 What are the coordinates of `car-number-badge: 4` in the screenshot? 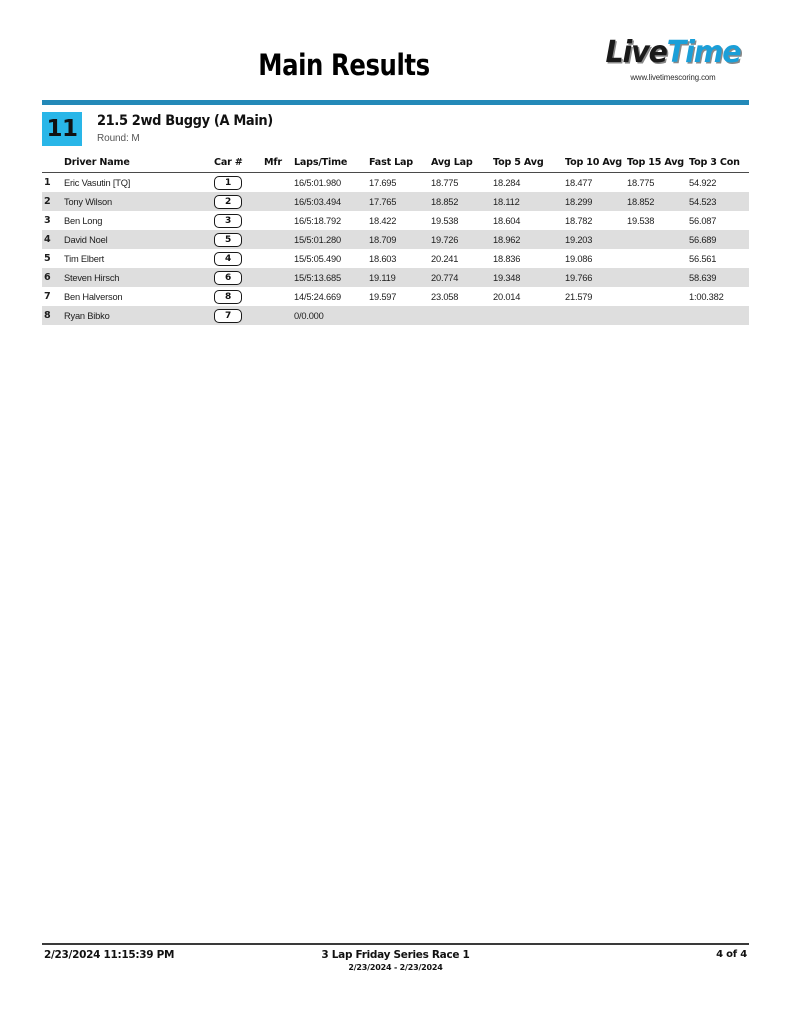 It's located at (228, 258).